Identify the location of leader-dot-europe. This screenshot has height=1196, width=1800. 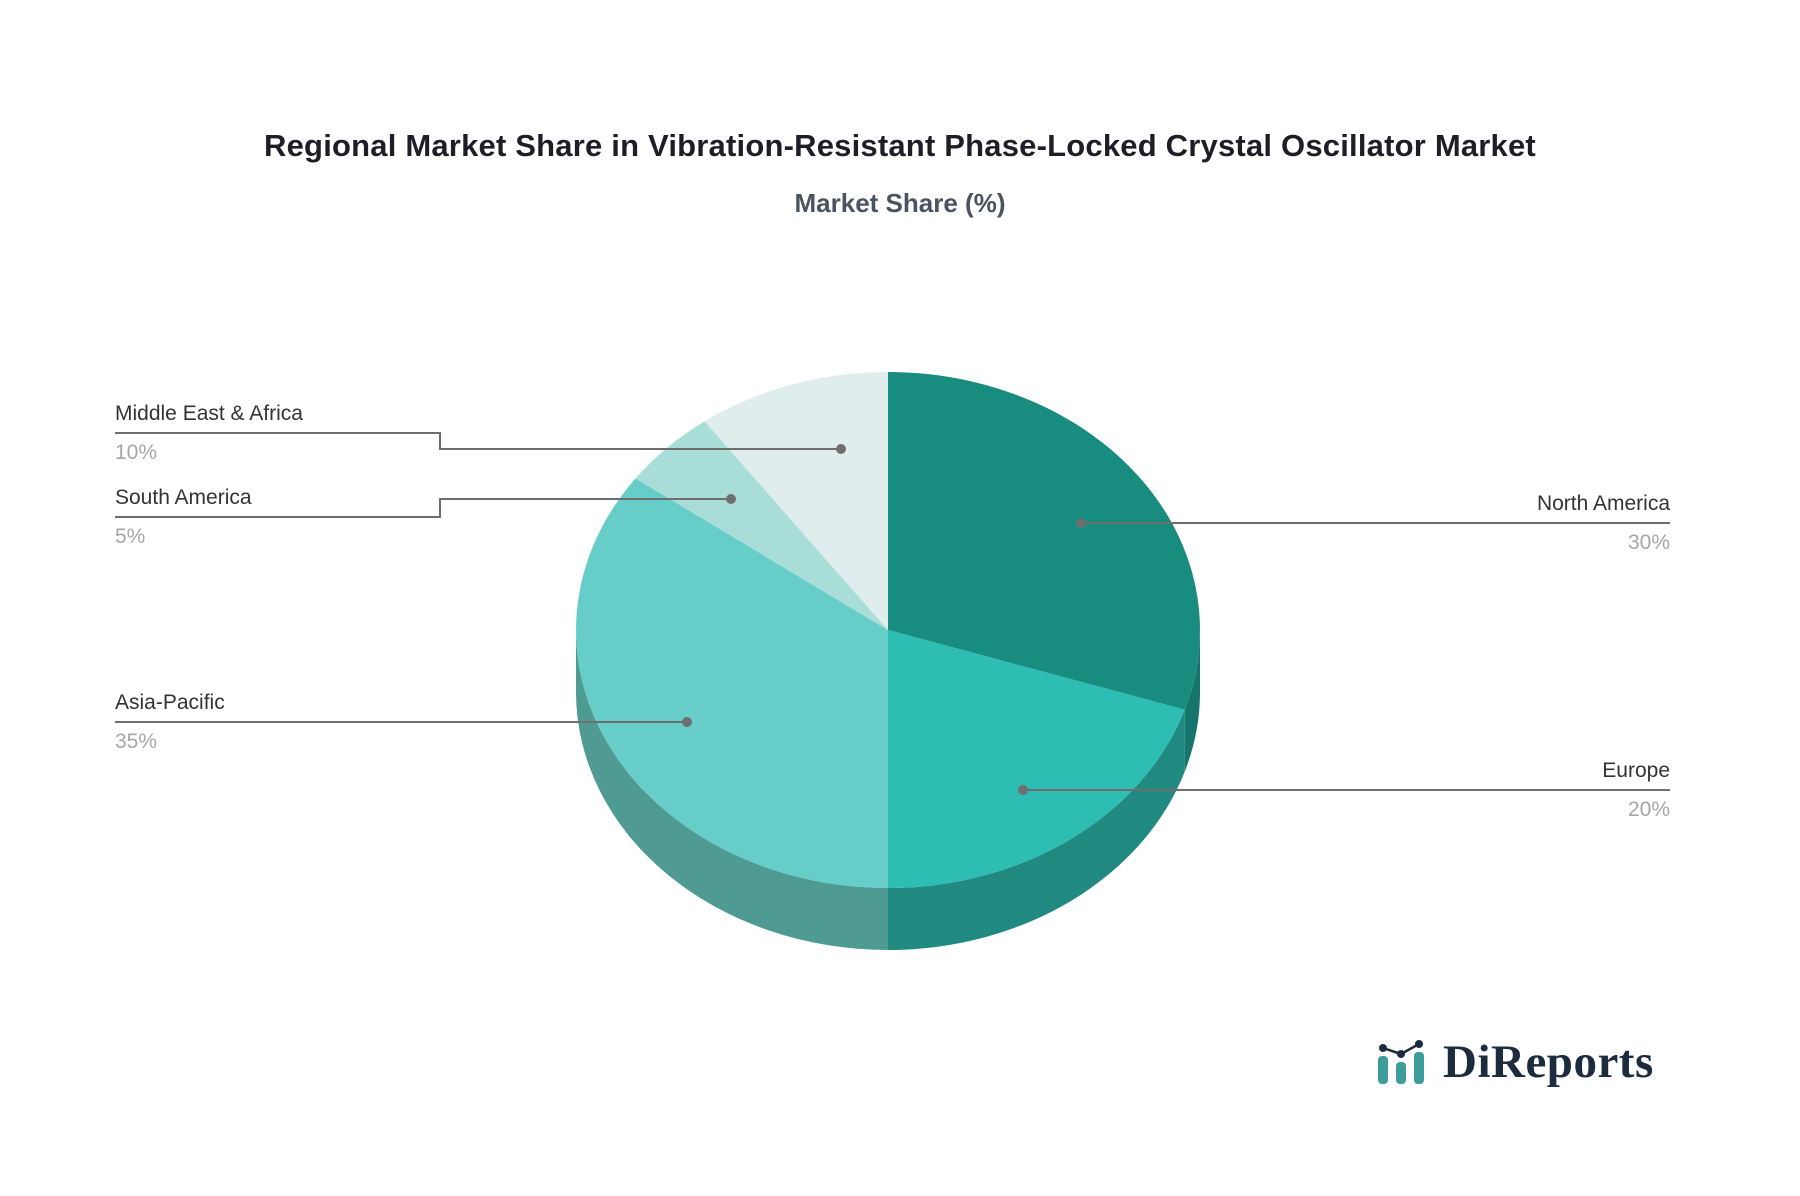
(1023, 790).